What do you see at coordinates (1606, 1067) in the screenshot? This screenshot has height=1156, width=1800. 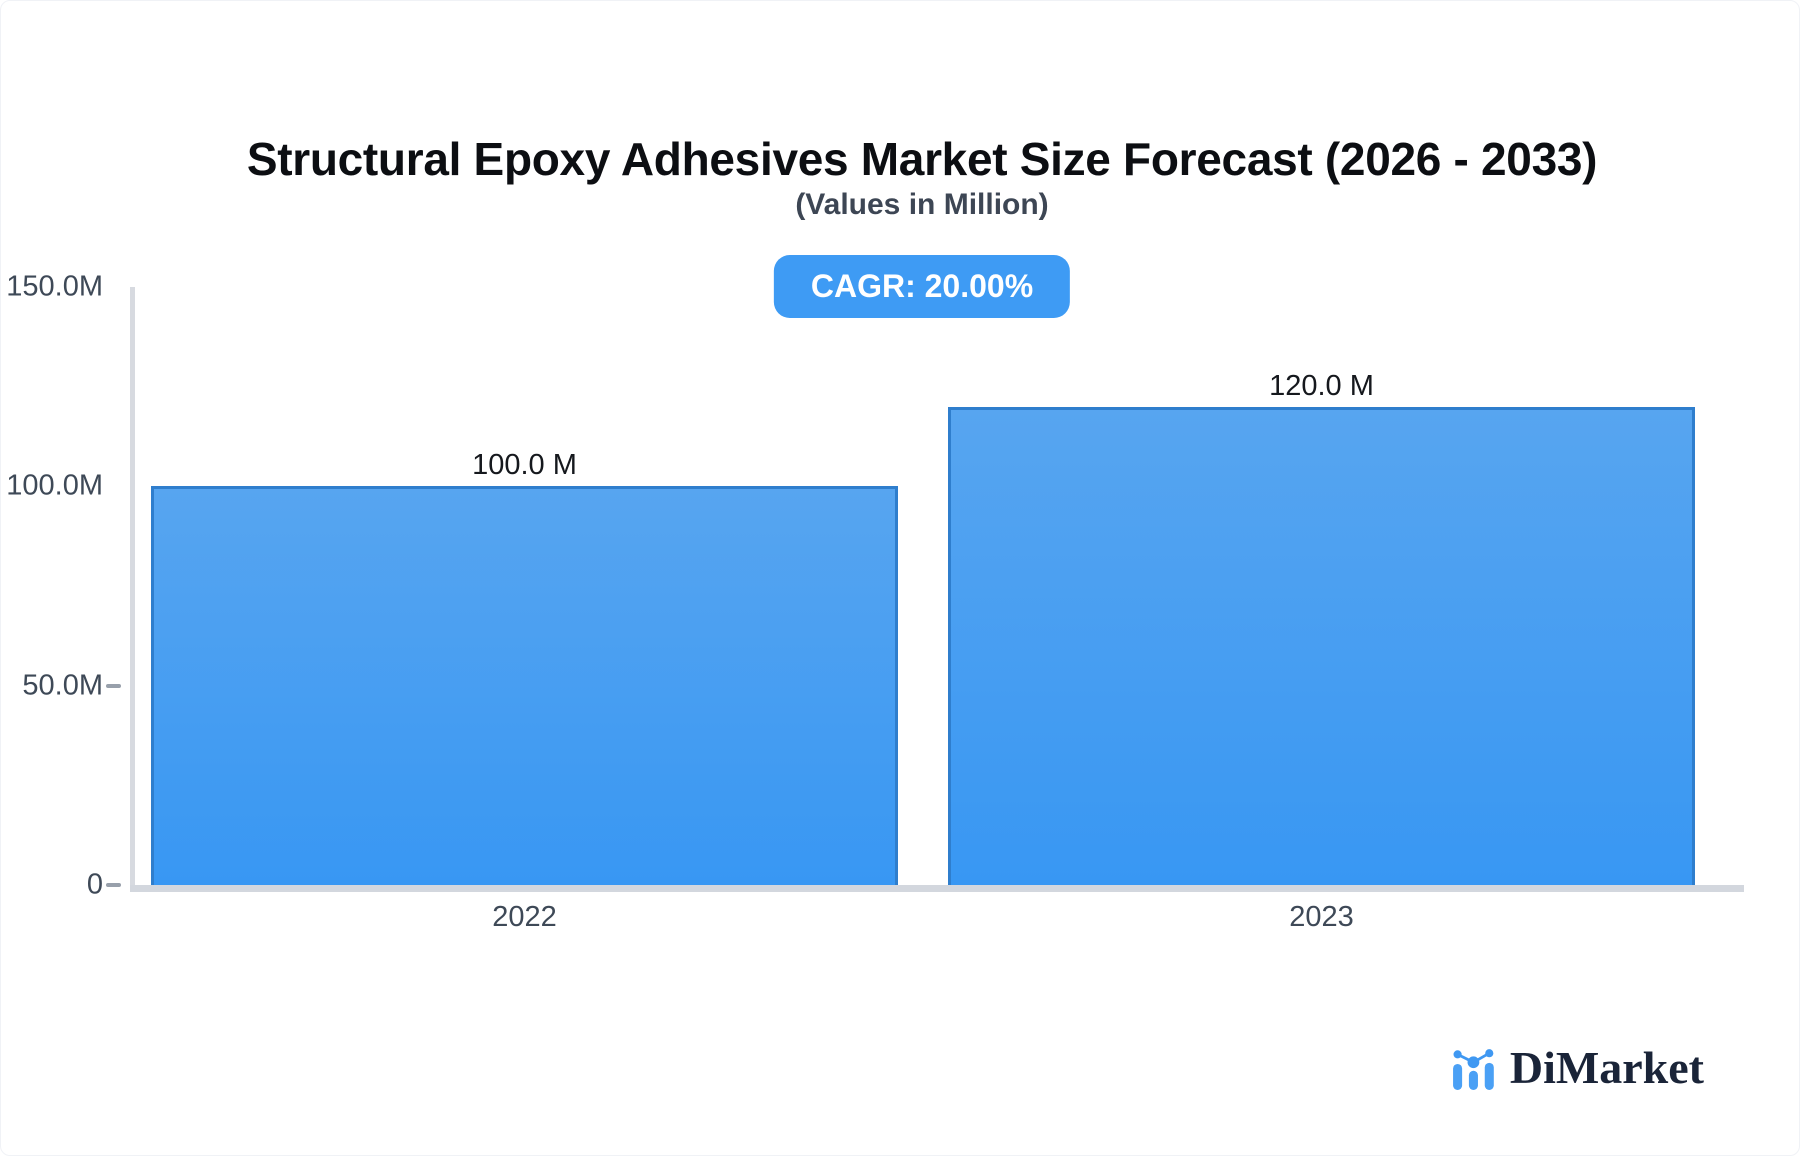 I see `brand-name: DiMarket` at bounding box center [1606, 1067].